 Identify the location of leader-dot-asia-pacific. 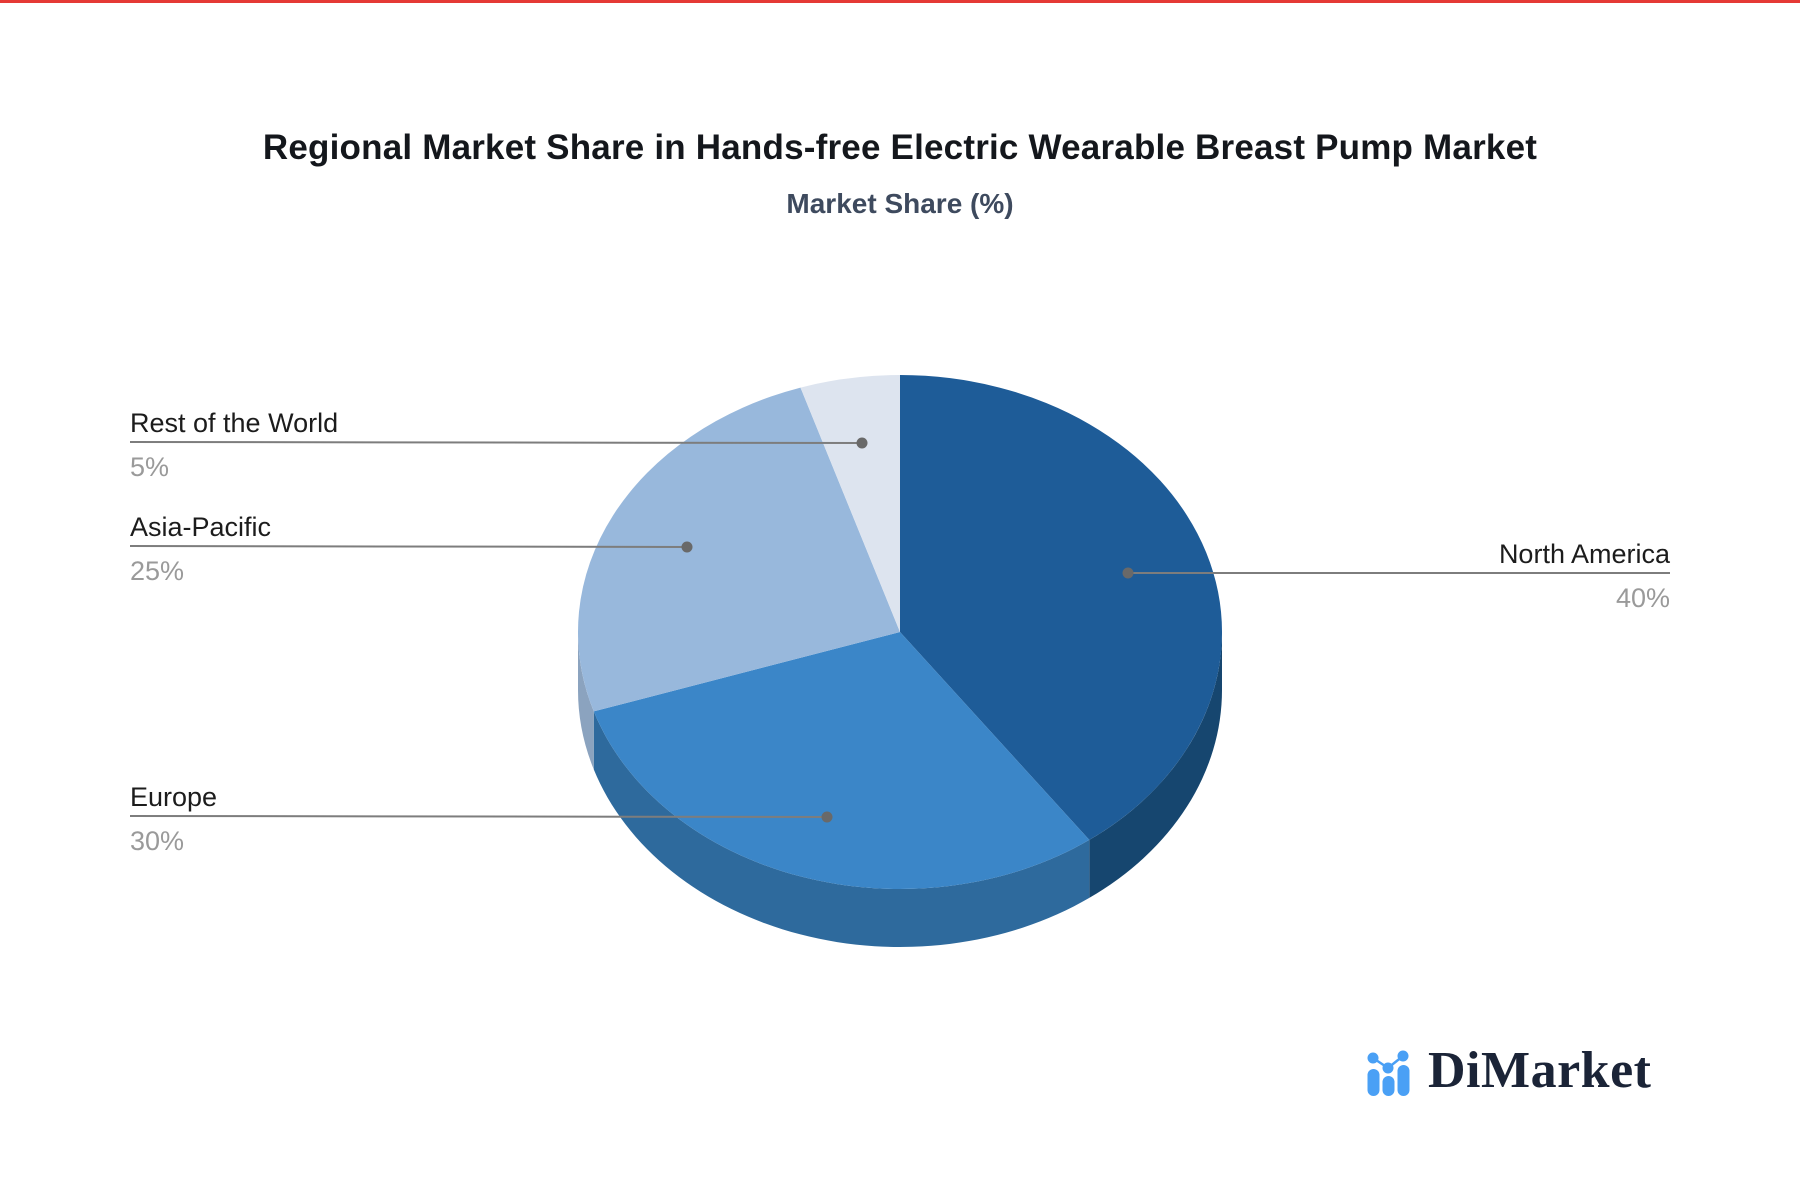
(687, 547).